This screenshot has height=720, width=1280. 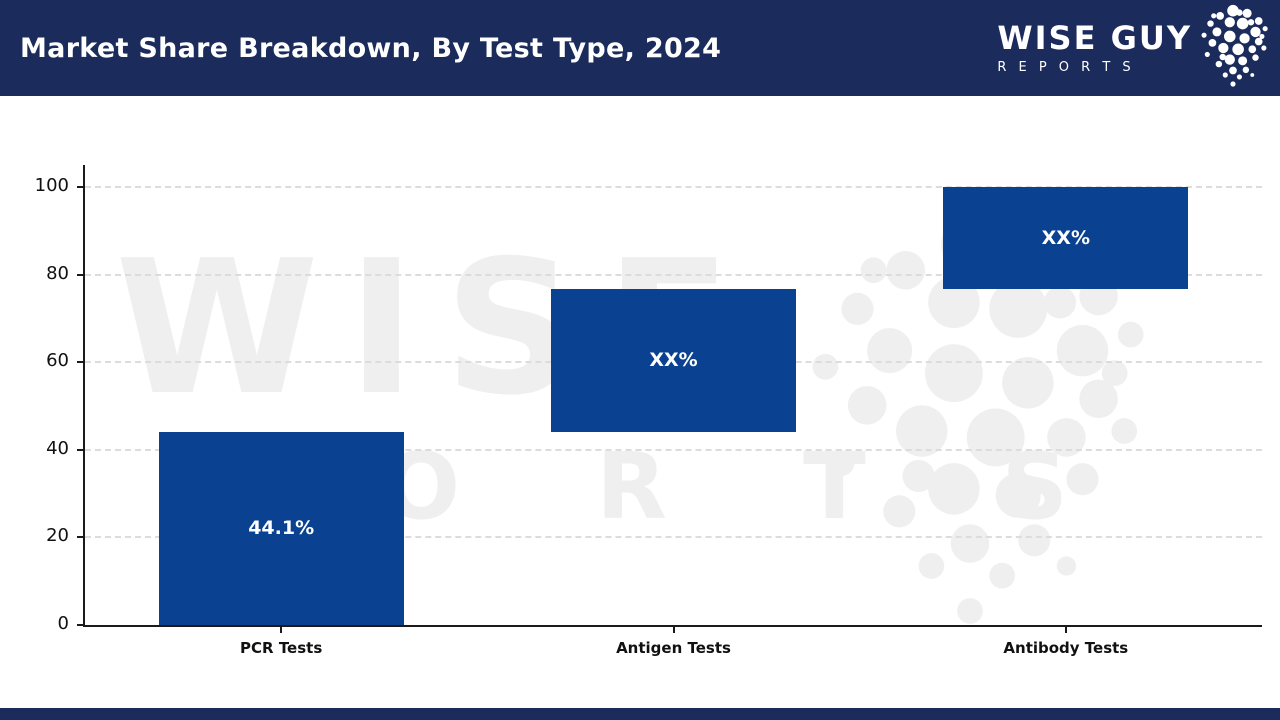 I want to click on bar-antigen-tests: XX%, so click(x=673, y=360).